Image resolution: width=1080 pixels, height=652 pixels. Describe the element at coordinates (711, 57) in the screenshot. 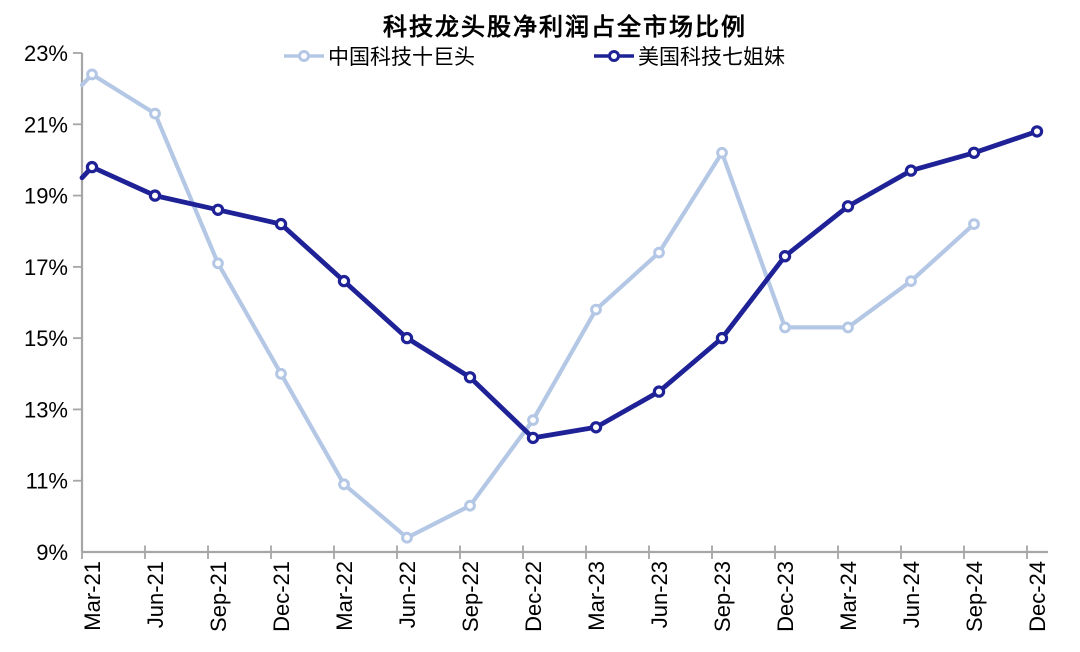

I see `legend-label-us: 美国科技七姐妹` at that location.